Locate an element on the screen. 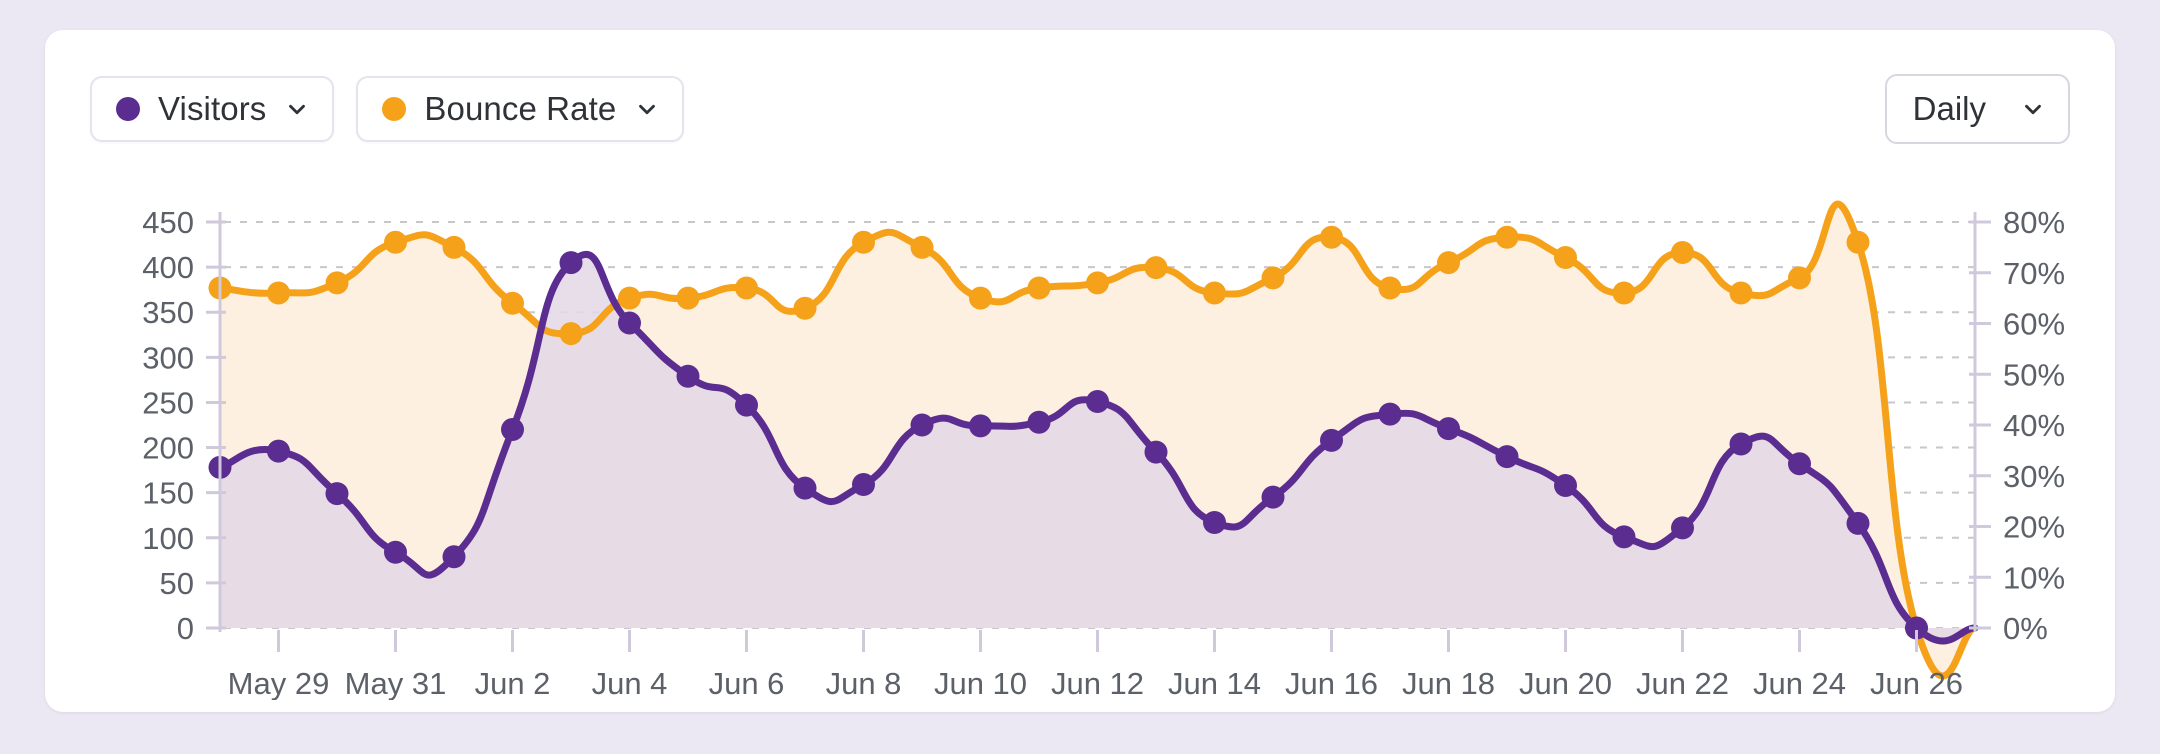  x-axis-tick-label: Jun 4 is located at coordinates (630, 683).